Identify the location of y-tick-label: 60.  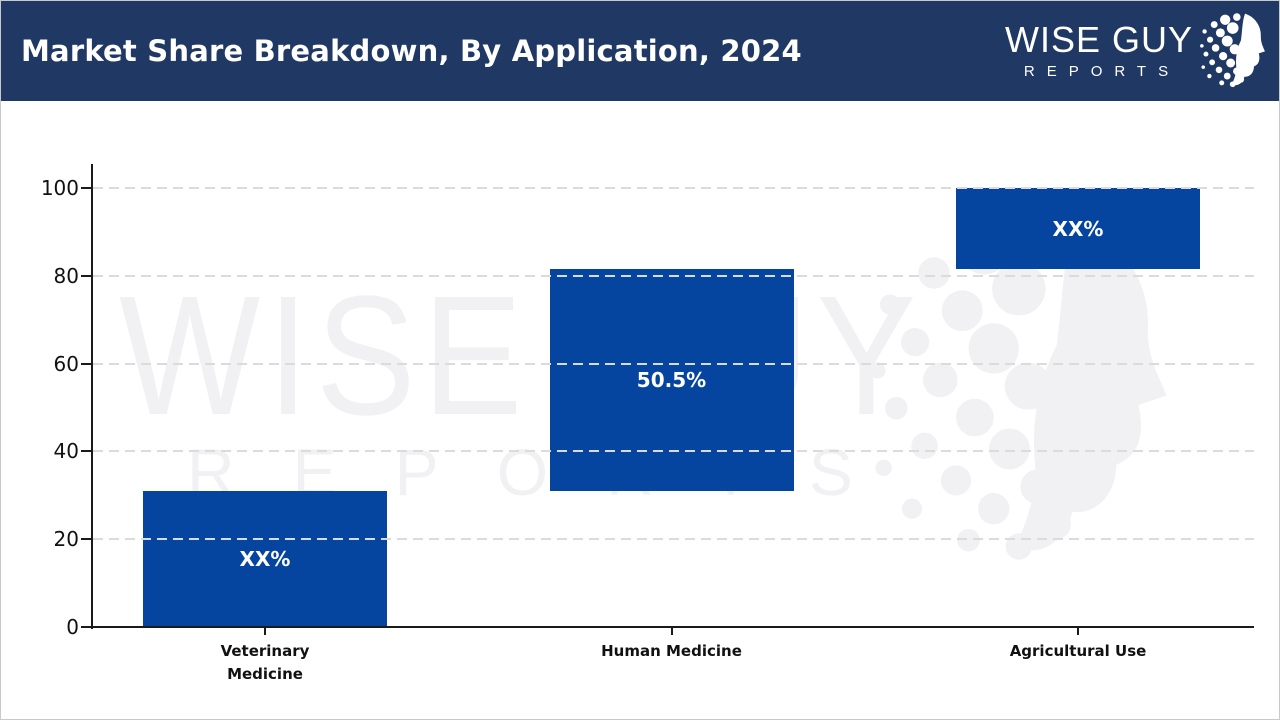
(66, 363).